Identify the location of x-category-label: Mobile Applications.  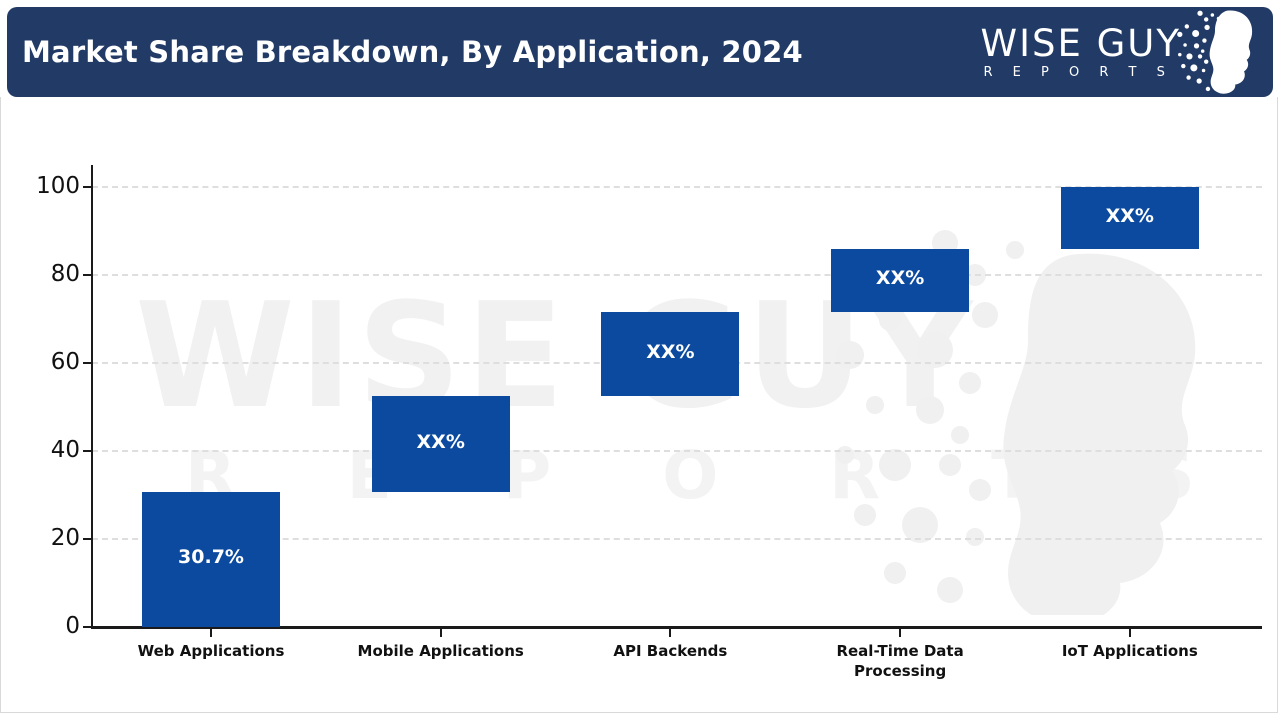
(440, 651).